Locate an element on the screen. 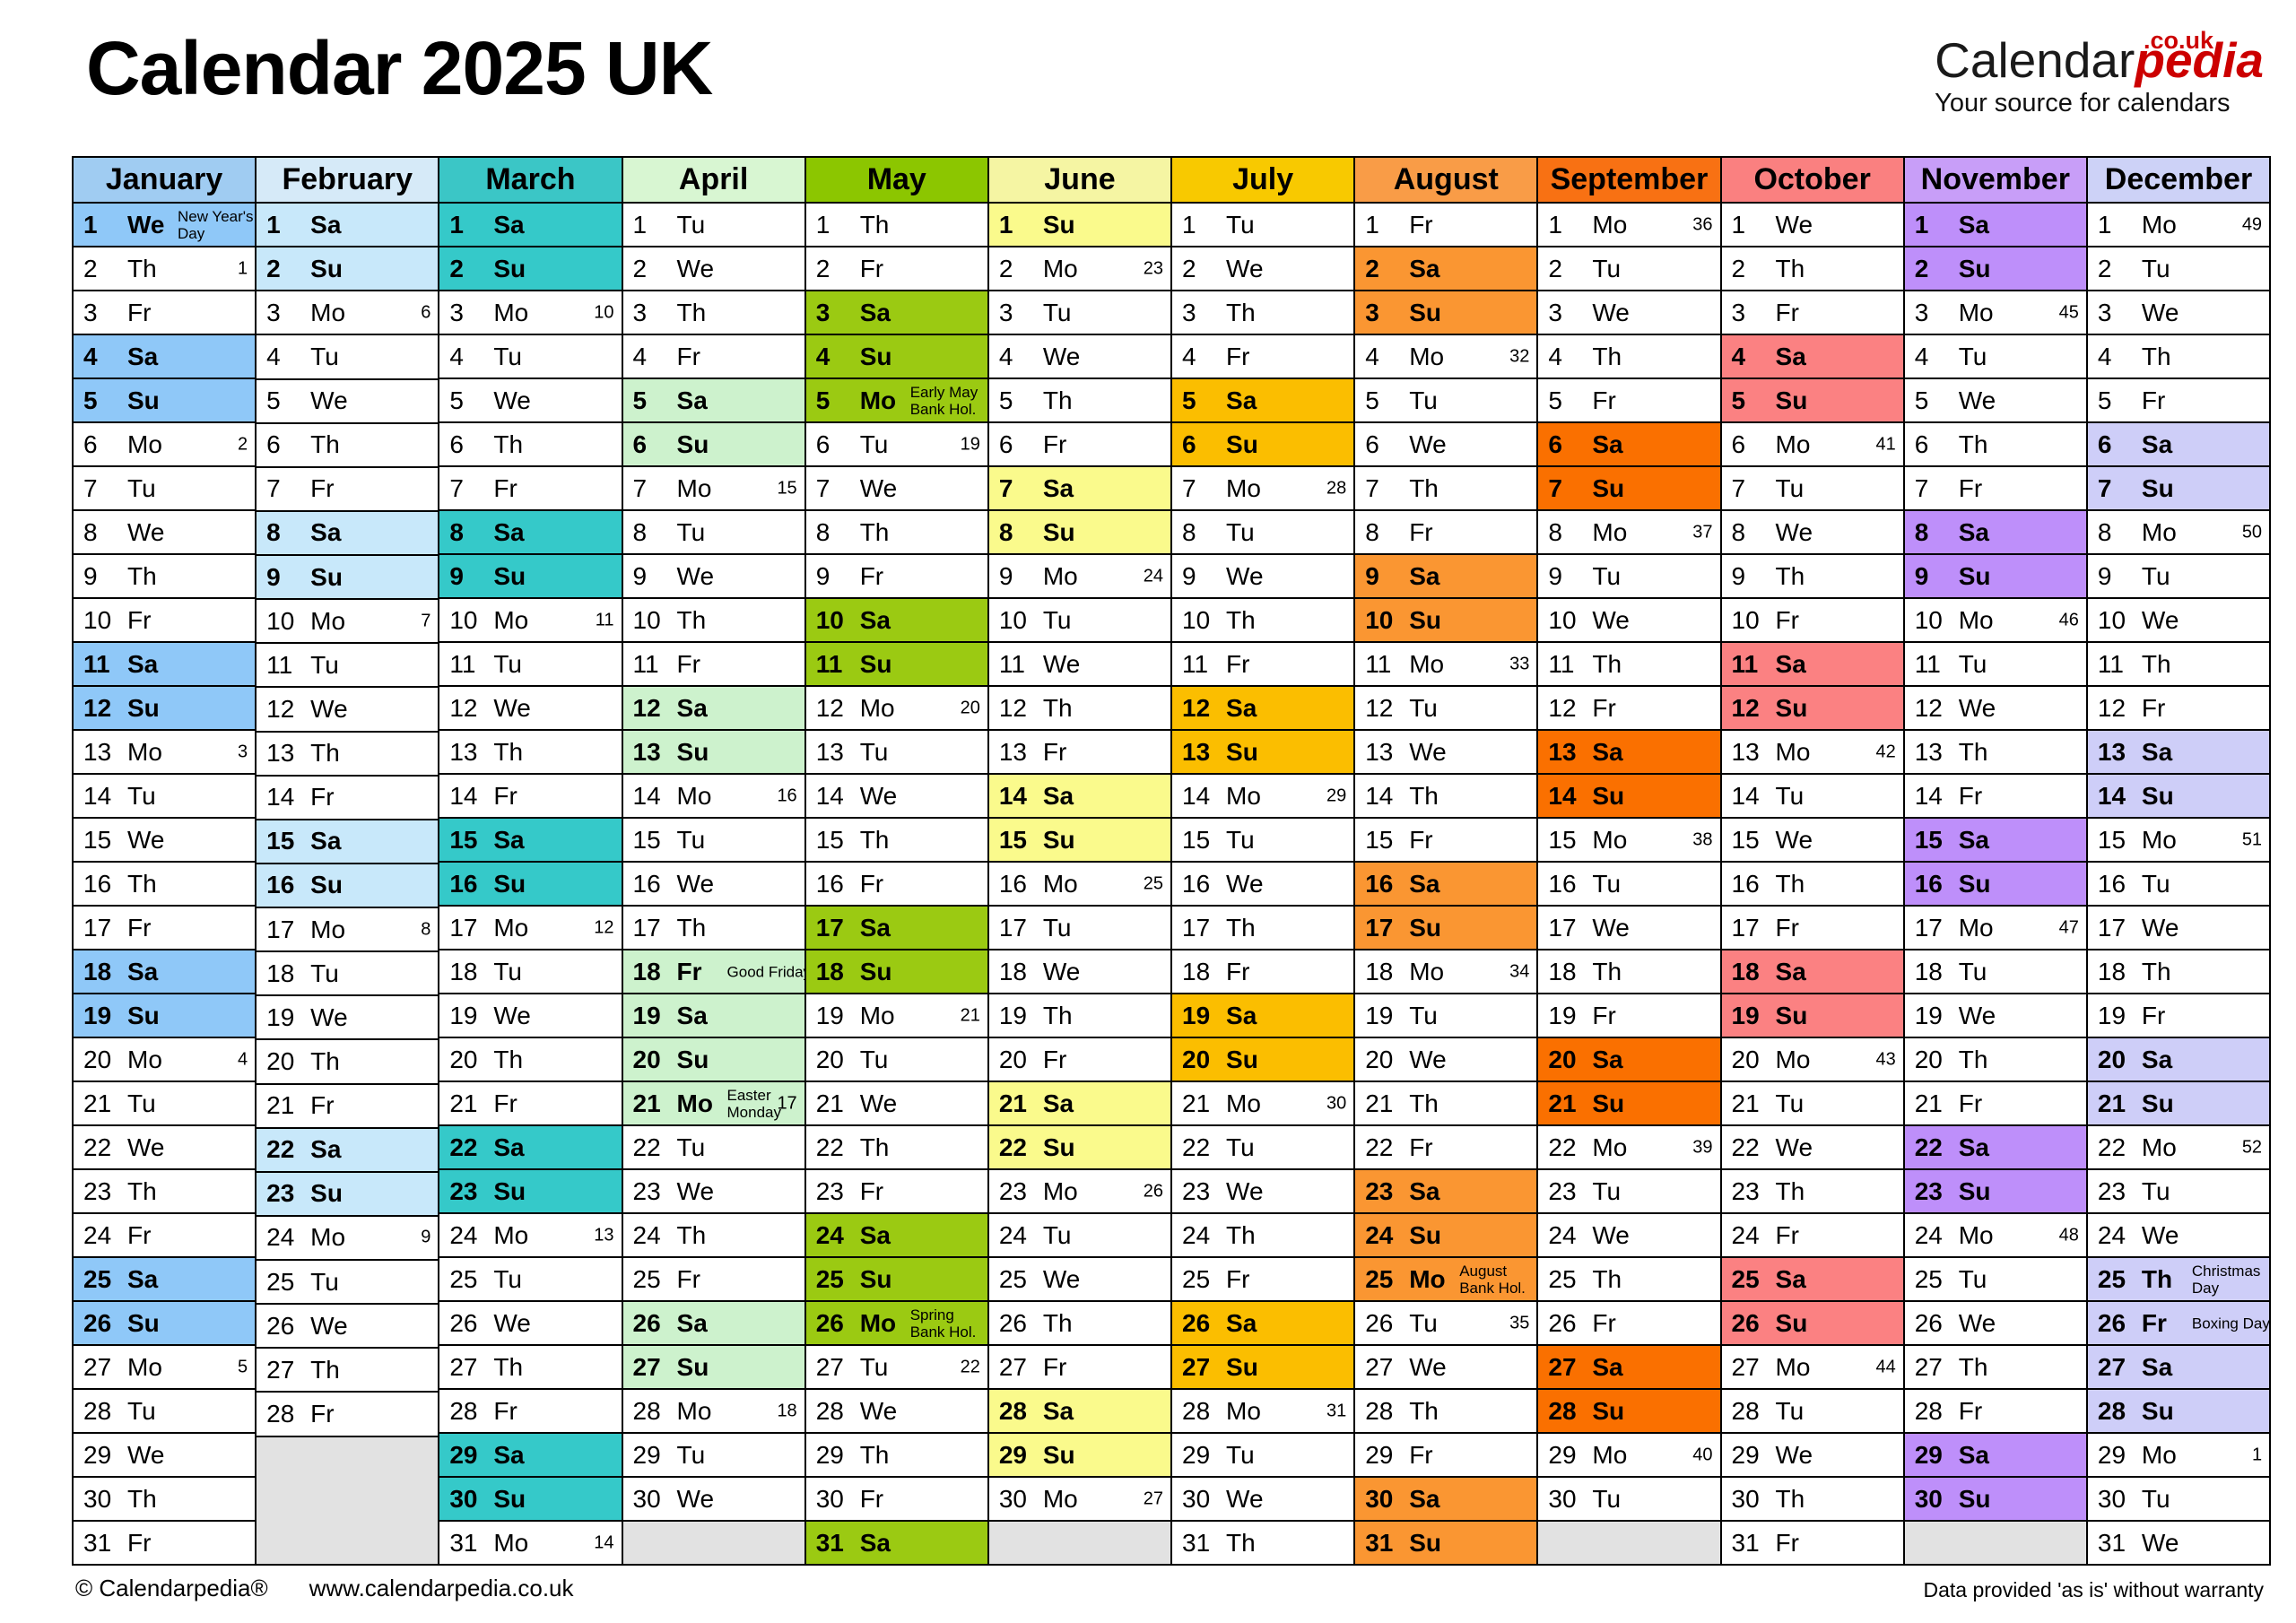  day-cell: 15 Th is located at coordinates (896, 841).